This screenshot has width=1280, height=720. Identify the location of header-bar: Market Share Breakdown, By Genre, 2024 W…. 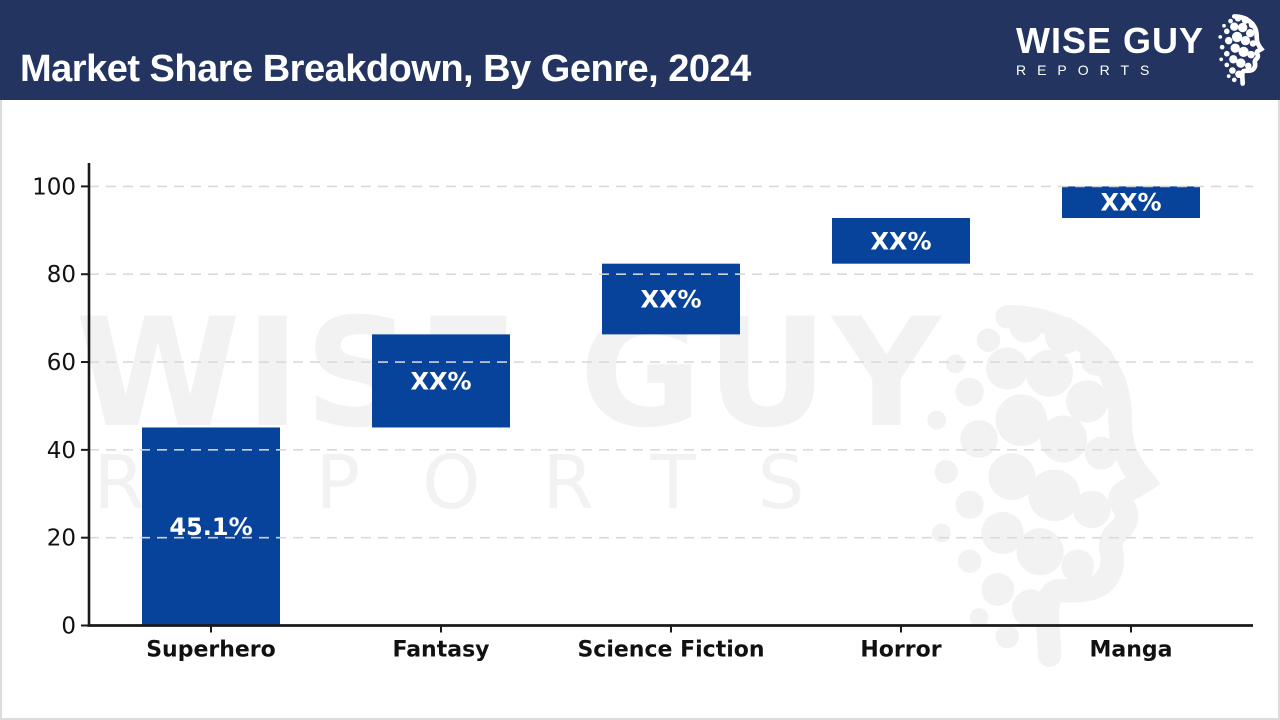
(640, 50).